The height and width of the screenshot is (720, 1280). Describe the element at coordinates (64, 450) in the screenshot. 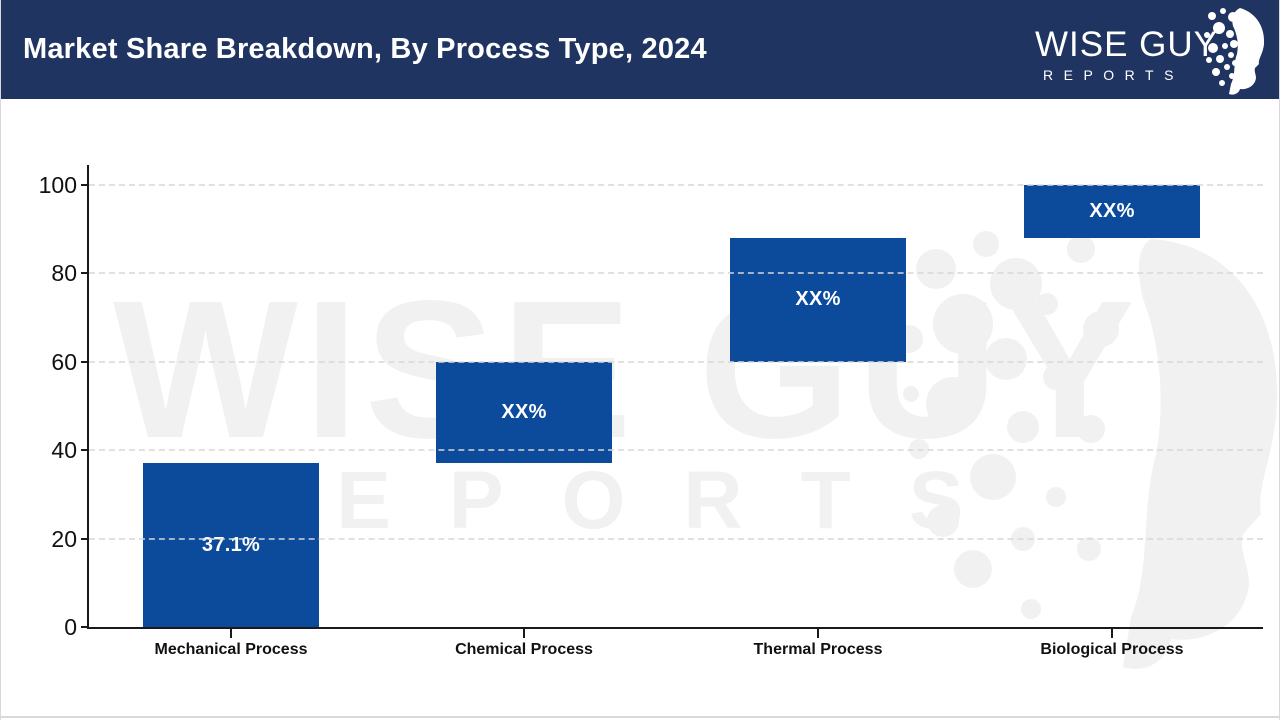

I see `y-tick-label-40: 40` at that location.